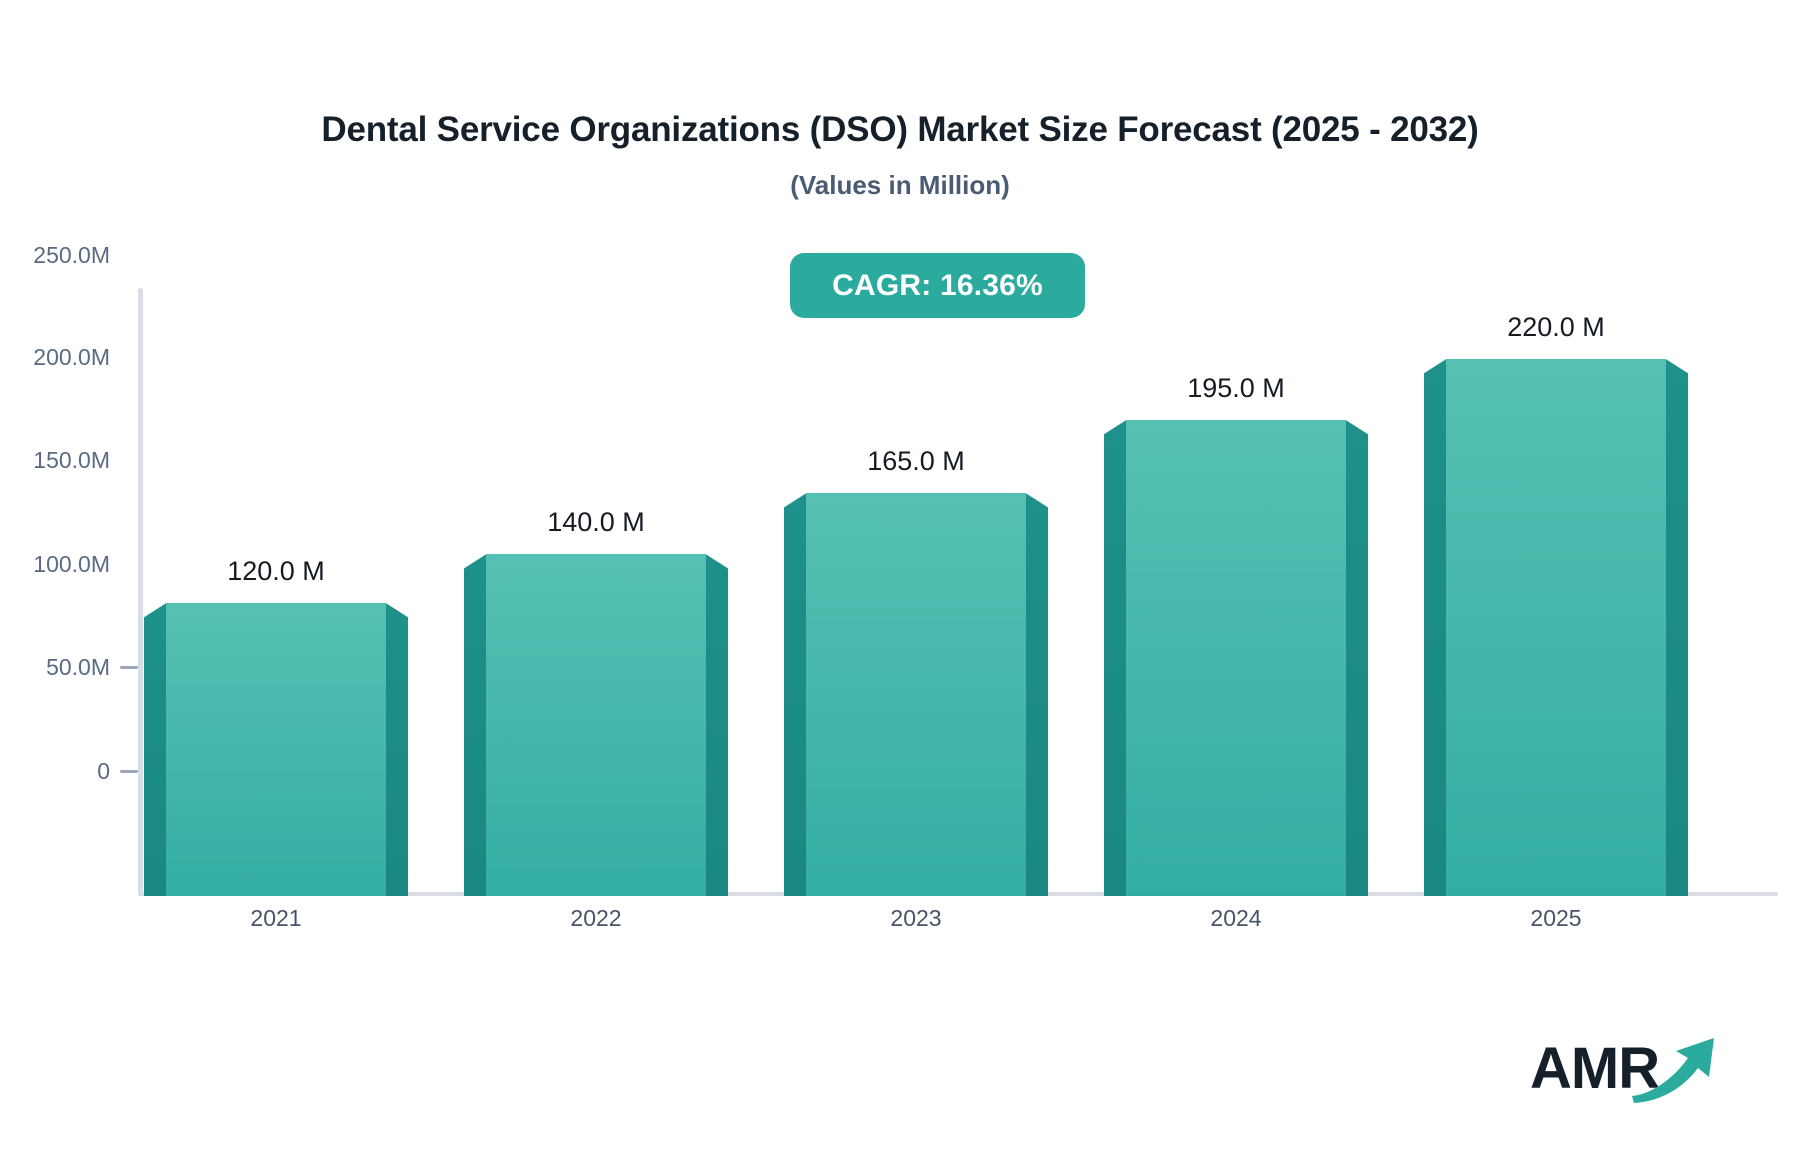 The height and width of the screenshot is (1156, 1800). Describe the element at coordinates (71, 460) in the screenshot. I see `y-axis-tick-label: 150.0M` at that location.